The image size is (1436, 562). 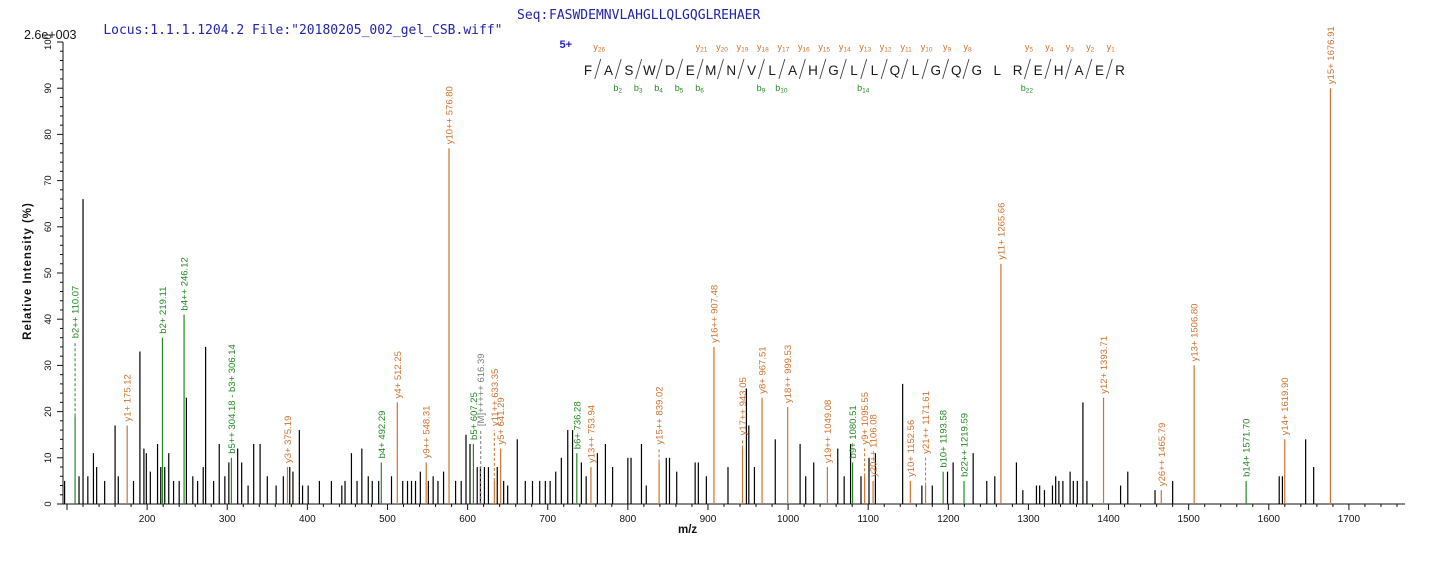 I want to click on fragment-ion-label: b2, so click(x=617, y=89).